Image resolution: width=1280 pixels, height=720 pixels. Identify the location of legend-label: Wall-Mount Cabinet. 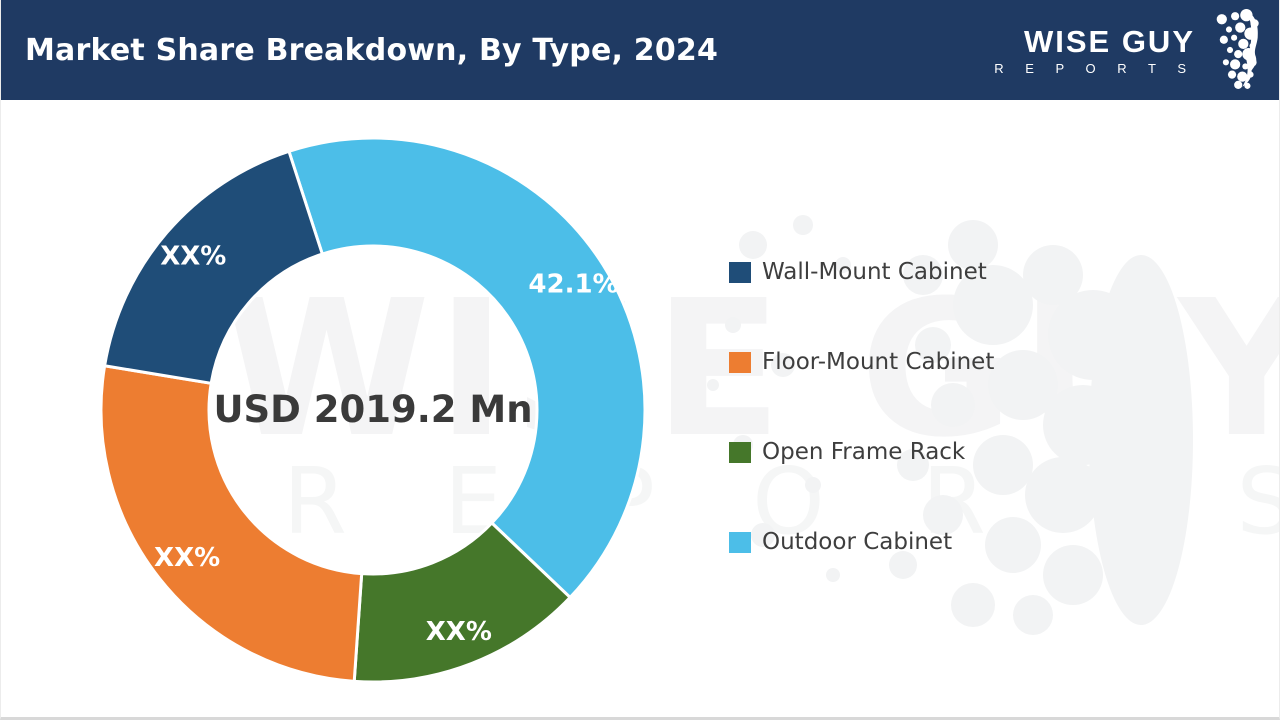
(874, 272).